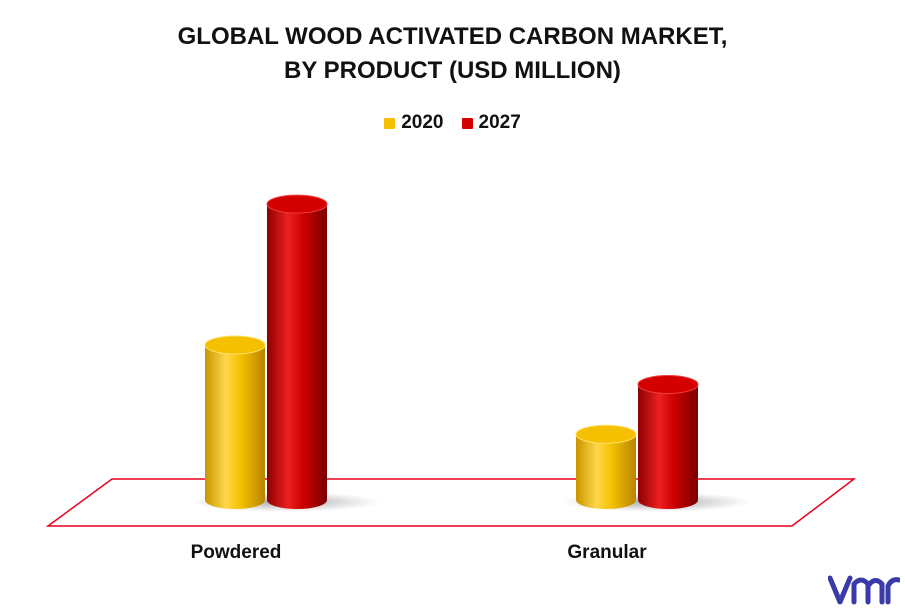 This screenshot has height=614, width=905. I want to click on x-tick-label-granular: Granular, so click(607, 552).